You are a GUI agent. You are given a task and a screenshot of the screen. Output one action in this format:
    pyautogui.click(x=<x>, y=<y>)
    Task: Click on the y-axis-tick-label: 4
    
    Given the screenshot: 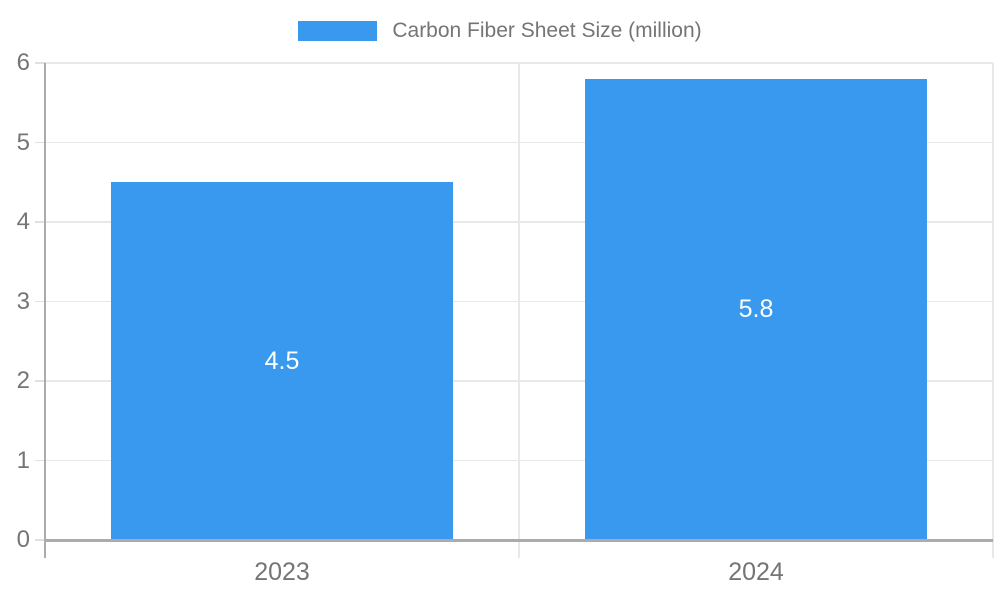 What is the action you would take?
    pyautogui.click(x=23, y=221)
    